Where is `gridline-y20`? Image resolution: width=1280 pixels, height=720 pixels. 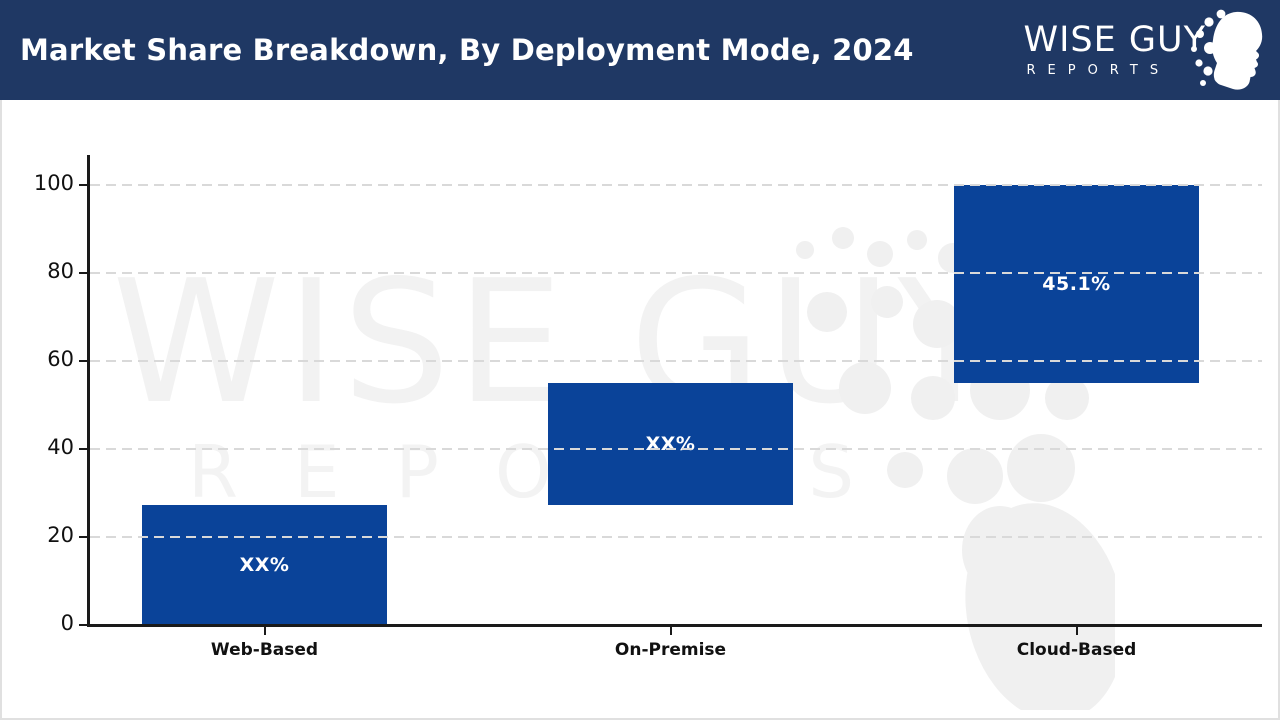
gridline-y20 is located at coordinates (676, 537).